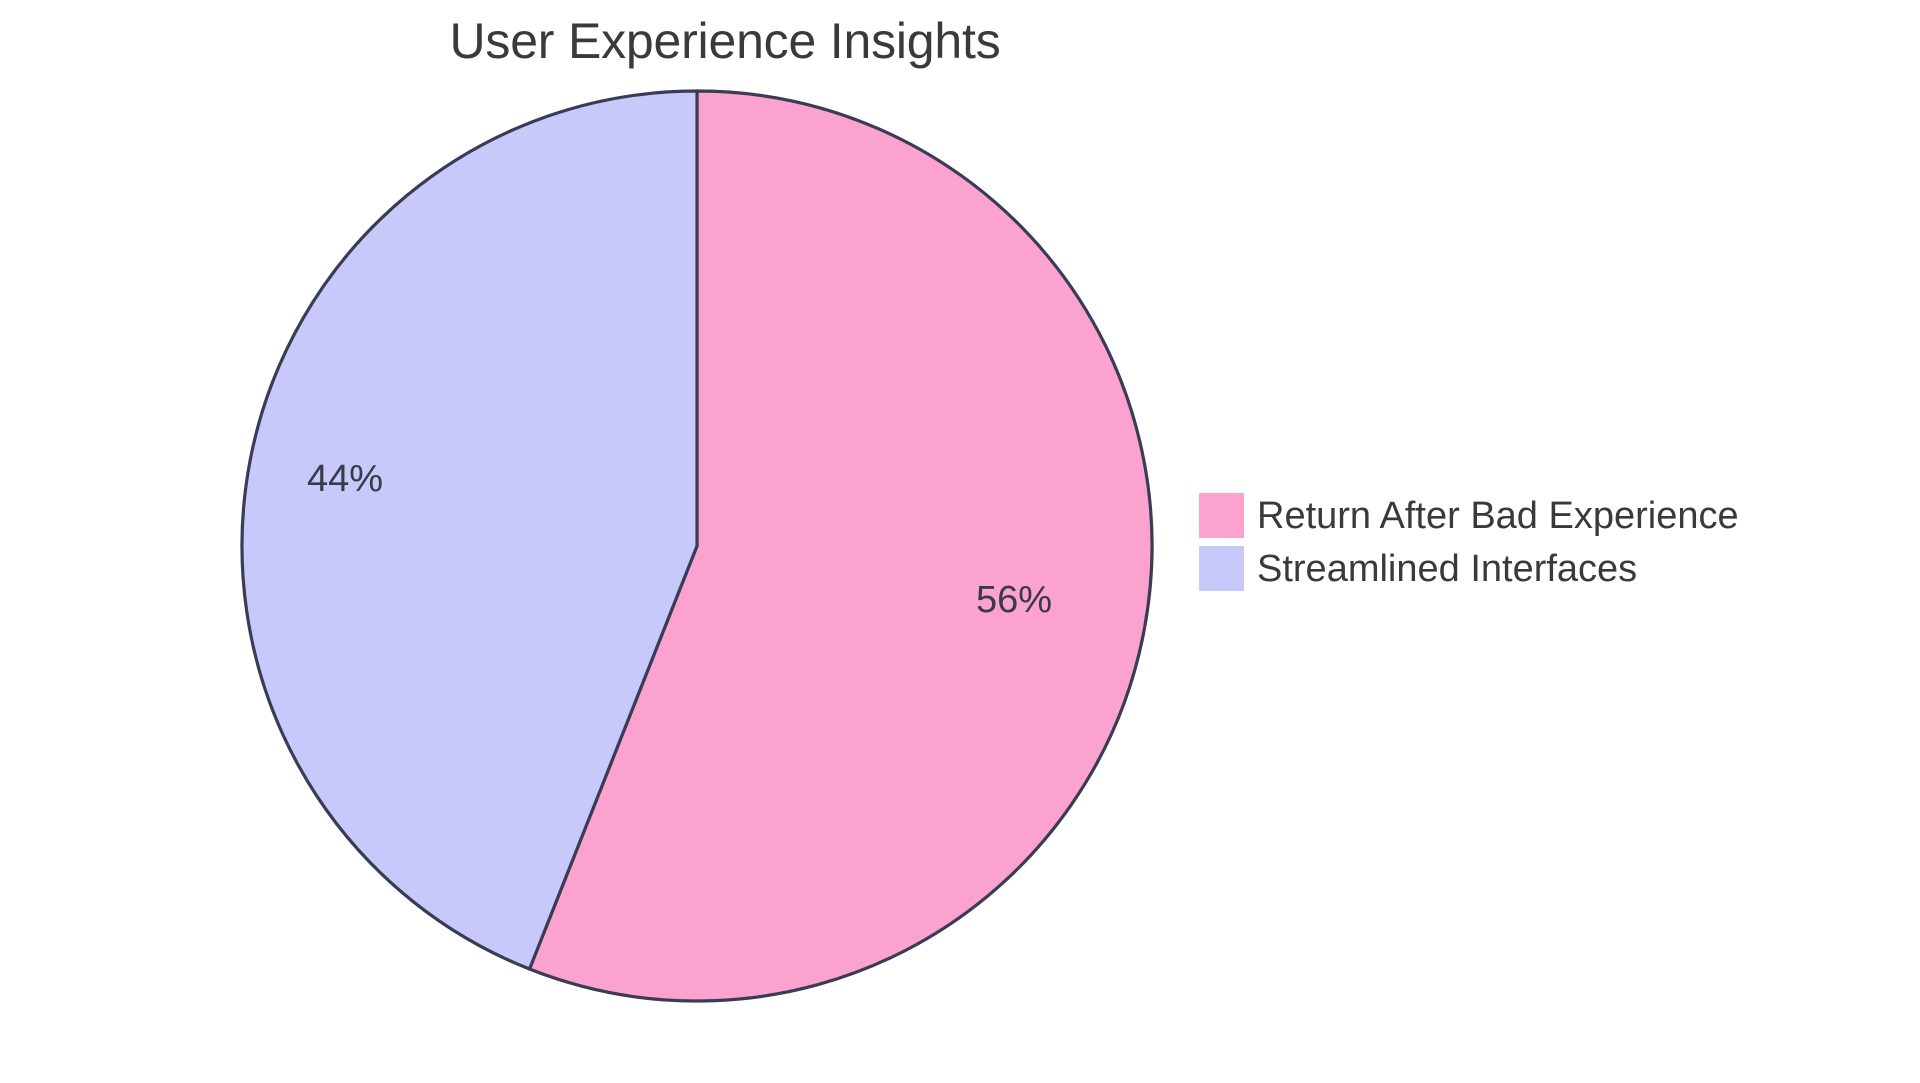 This screenshot has width=1920, height=1083. Describe the element at coordinates (1221, 568) in the screenshot. I see `legend-swatch-streamlined-interfaces` at that location.